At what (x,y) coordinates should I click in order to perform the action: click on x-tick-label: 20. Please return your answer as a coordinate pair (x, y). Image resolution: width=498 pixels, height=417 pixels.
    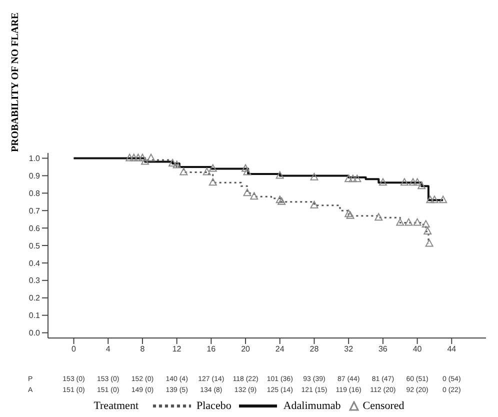
    Looking at the image, I should click on (246, 349).